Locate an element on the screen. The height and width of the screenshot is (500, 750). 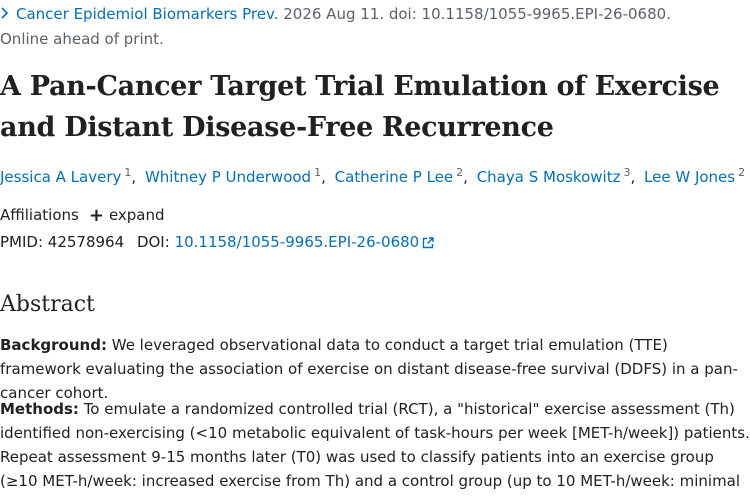
doi-link: 10.1158/1055-9965.EPI-26-0680 is located at coordinates (305, 242).